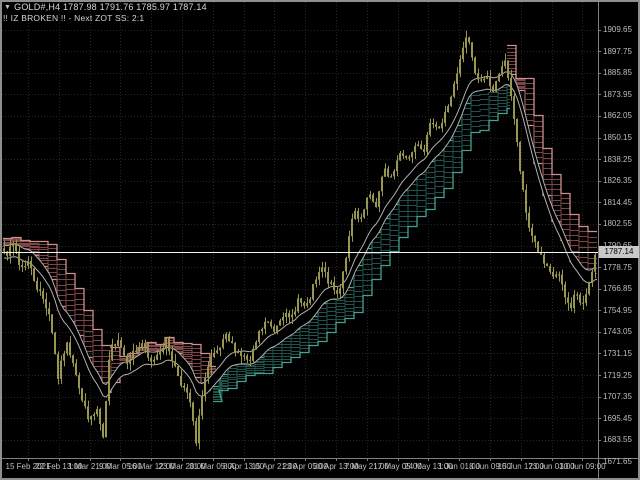  What do you see at coordinates (59, 466) in the screenshot?
I see `time-axis-label: 22 Feb 13:00` at bounding box center [59, 466].